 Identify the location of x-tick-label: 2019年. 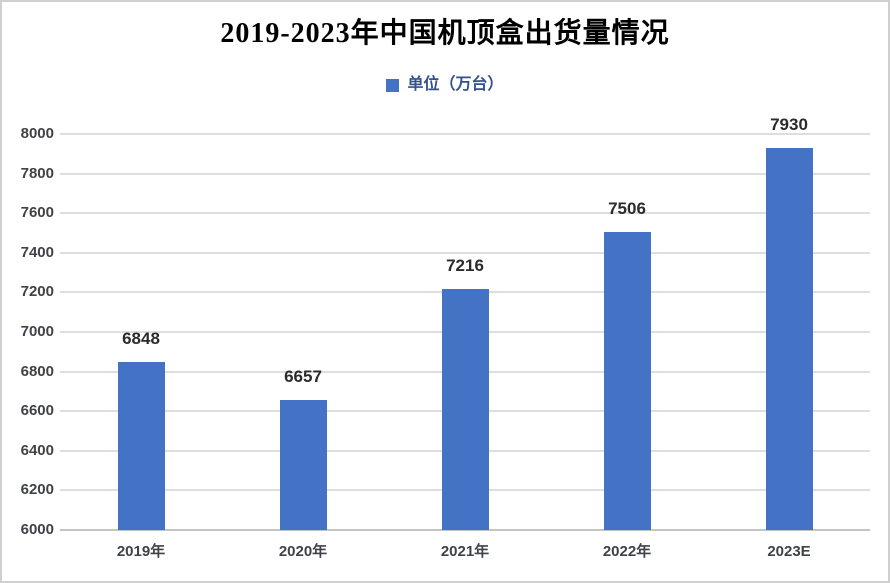
(141, 551).